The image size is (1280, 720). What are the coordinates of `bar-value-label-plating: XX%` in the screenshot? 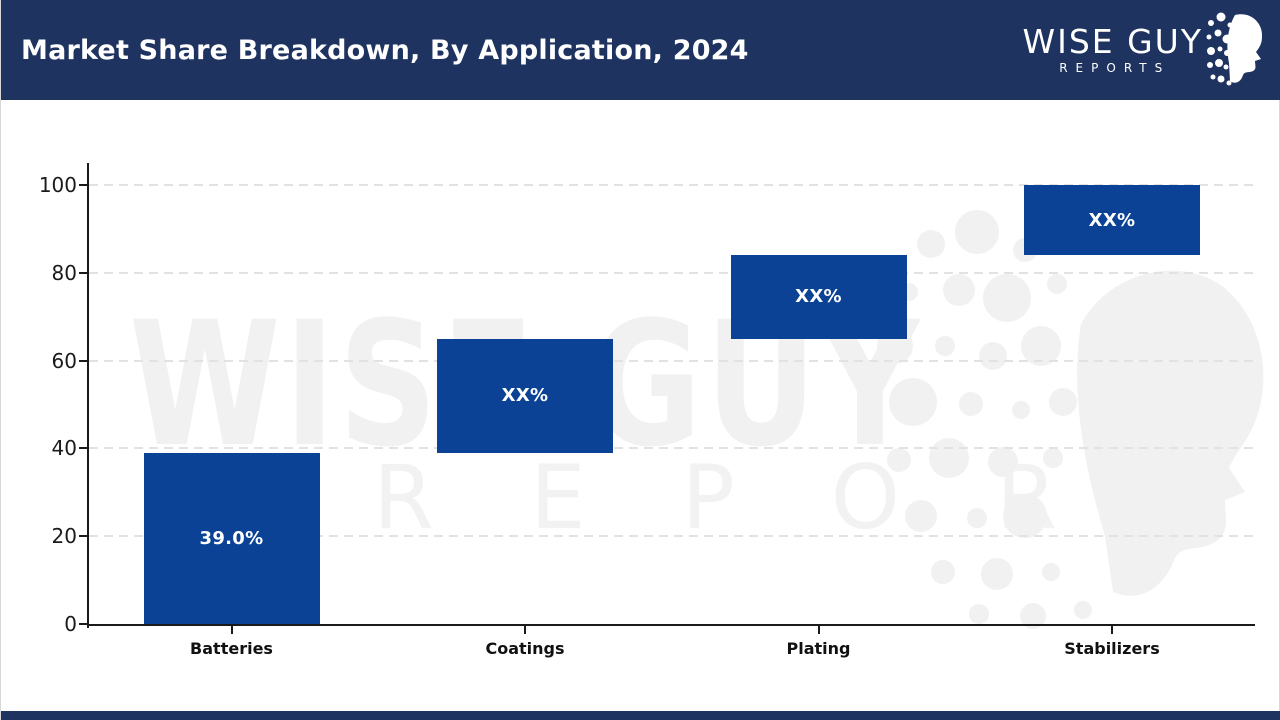 It's located at (818, 297).